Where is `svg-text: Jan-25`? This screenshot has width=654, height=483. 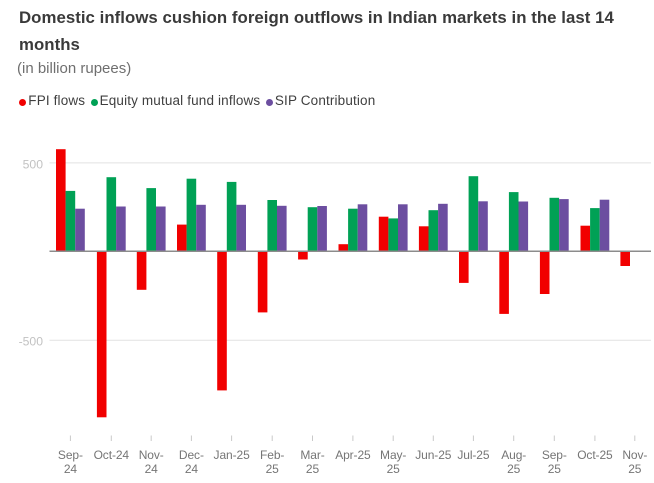
svg-text: Jan-25 is located at coordinates (232, 455).